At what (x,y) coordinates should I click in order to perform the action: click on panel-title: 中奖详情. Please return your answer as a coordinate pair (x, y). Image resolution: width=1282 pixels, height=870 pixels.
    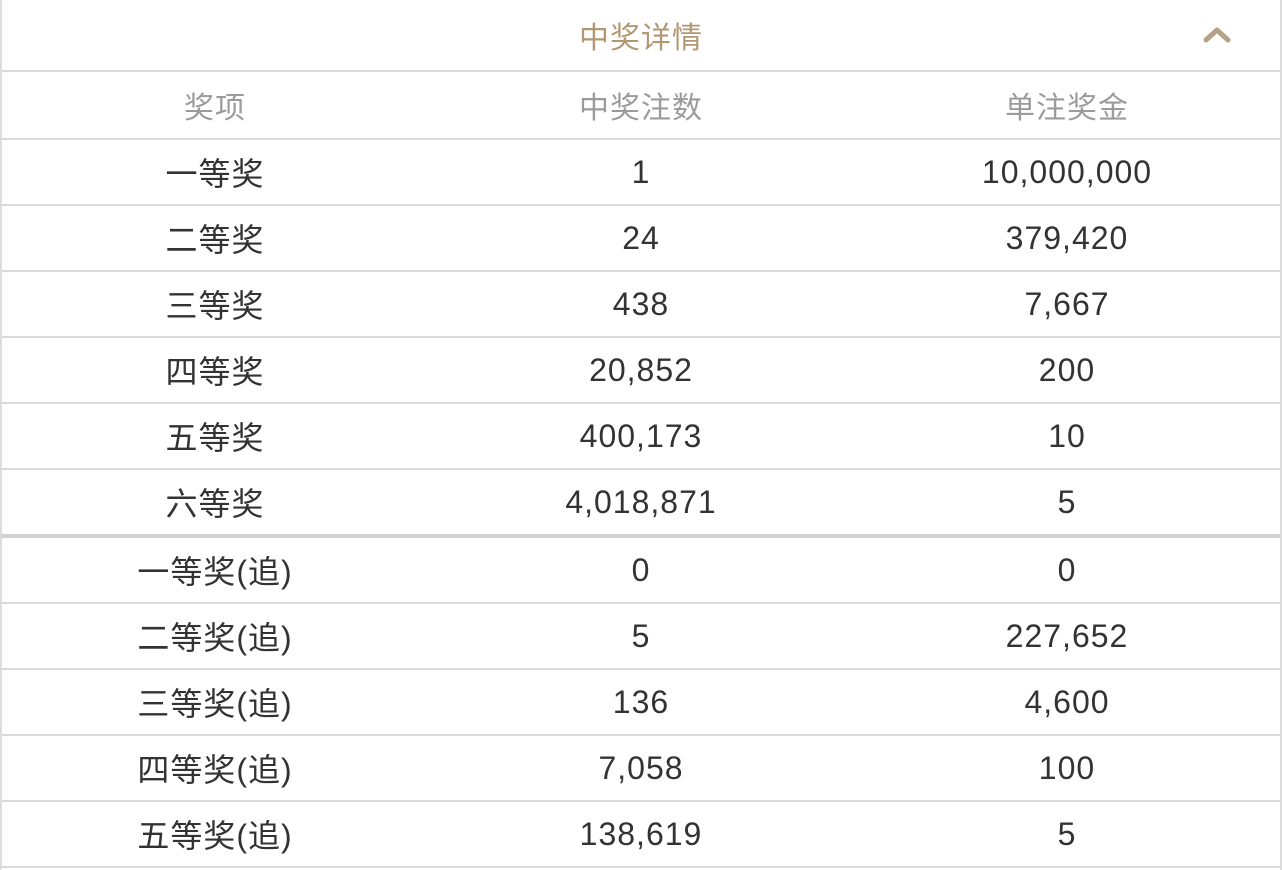
    Looking at the image, I should click on (641, 38).